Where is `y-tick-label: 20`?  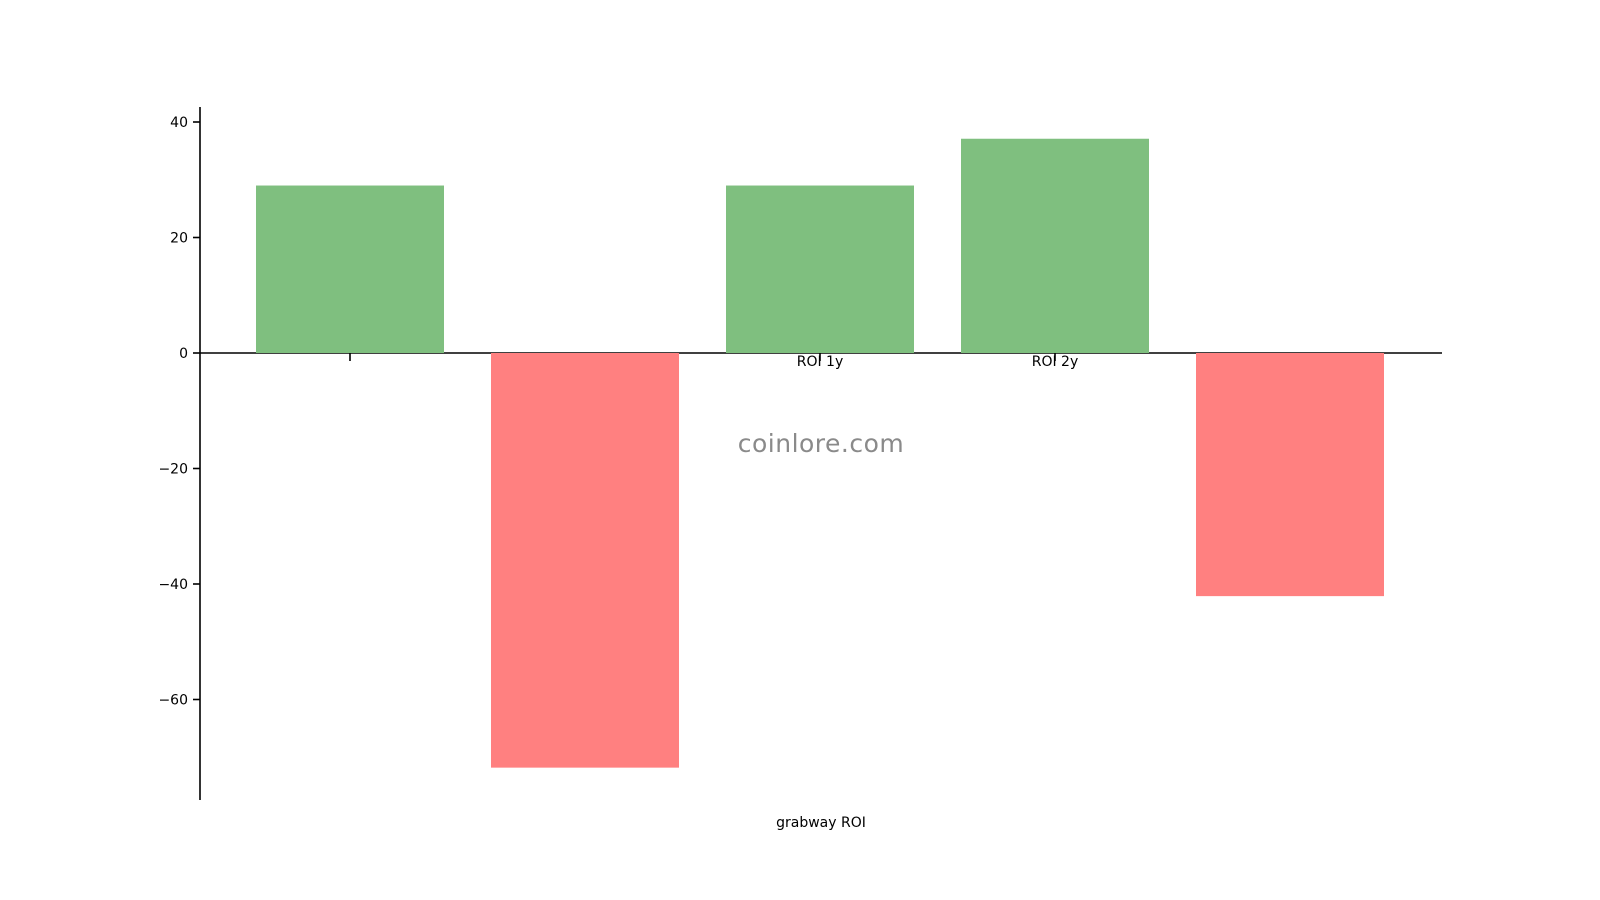 y-tick-label: 20 is located at coordinates (179, 239).